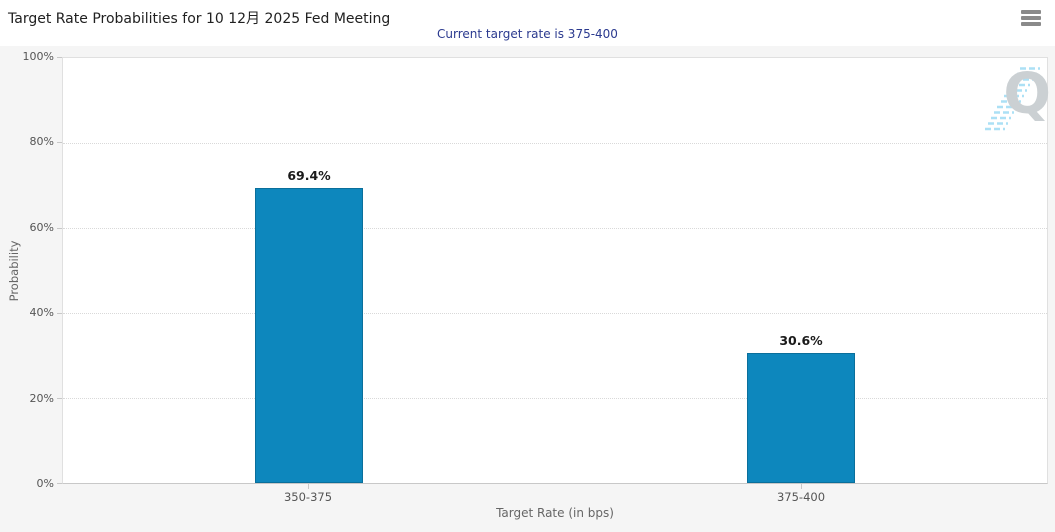 Image resolution: width=1055 pixels, height=532 pixels. Describe the element at coordinates (45, 483) in the screenshot. I see `y-tick-label: 0%` at that location.